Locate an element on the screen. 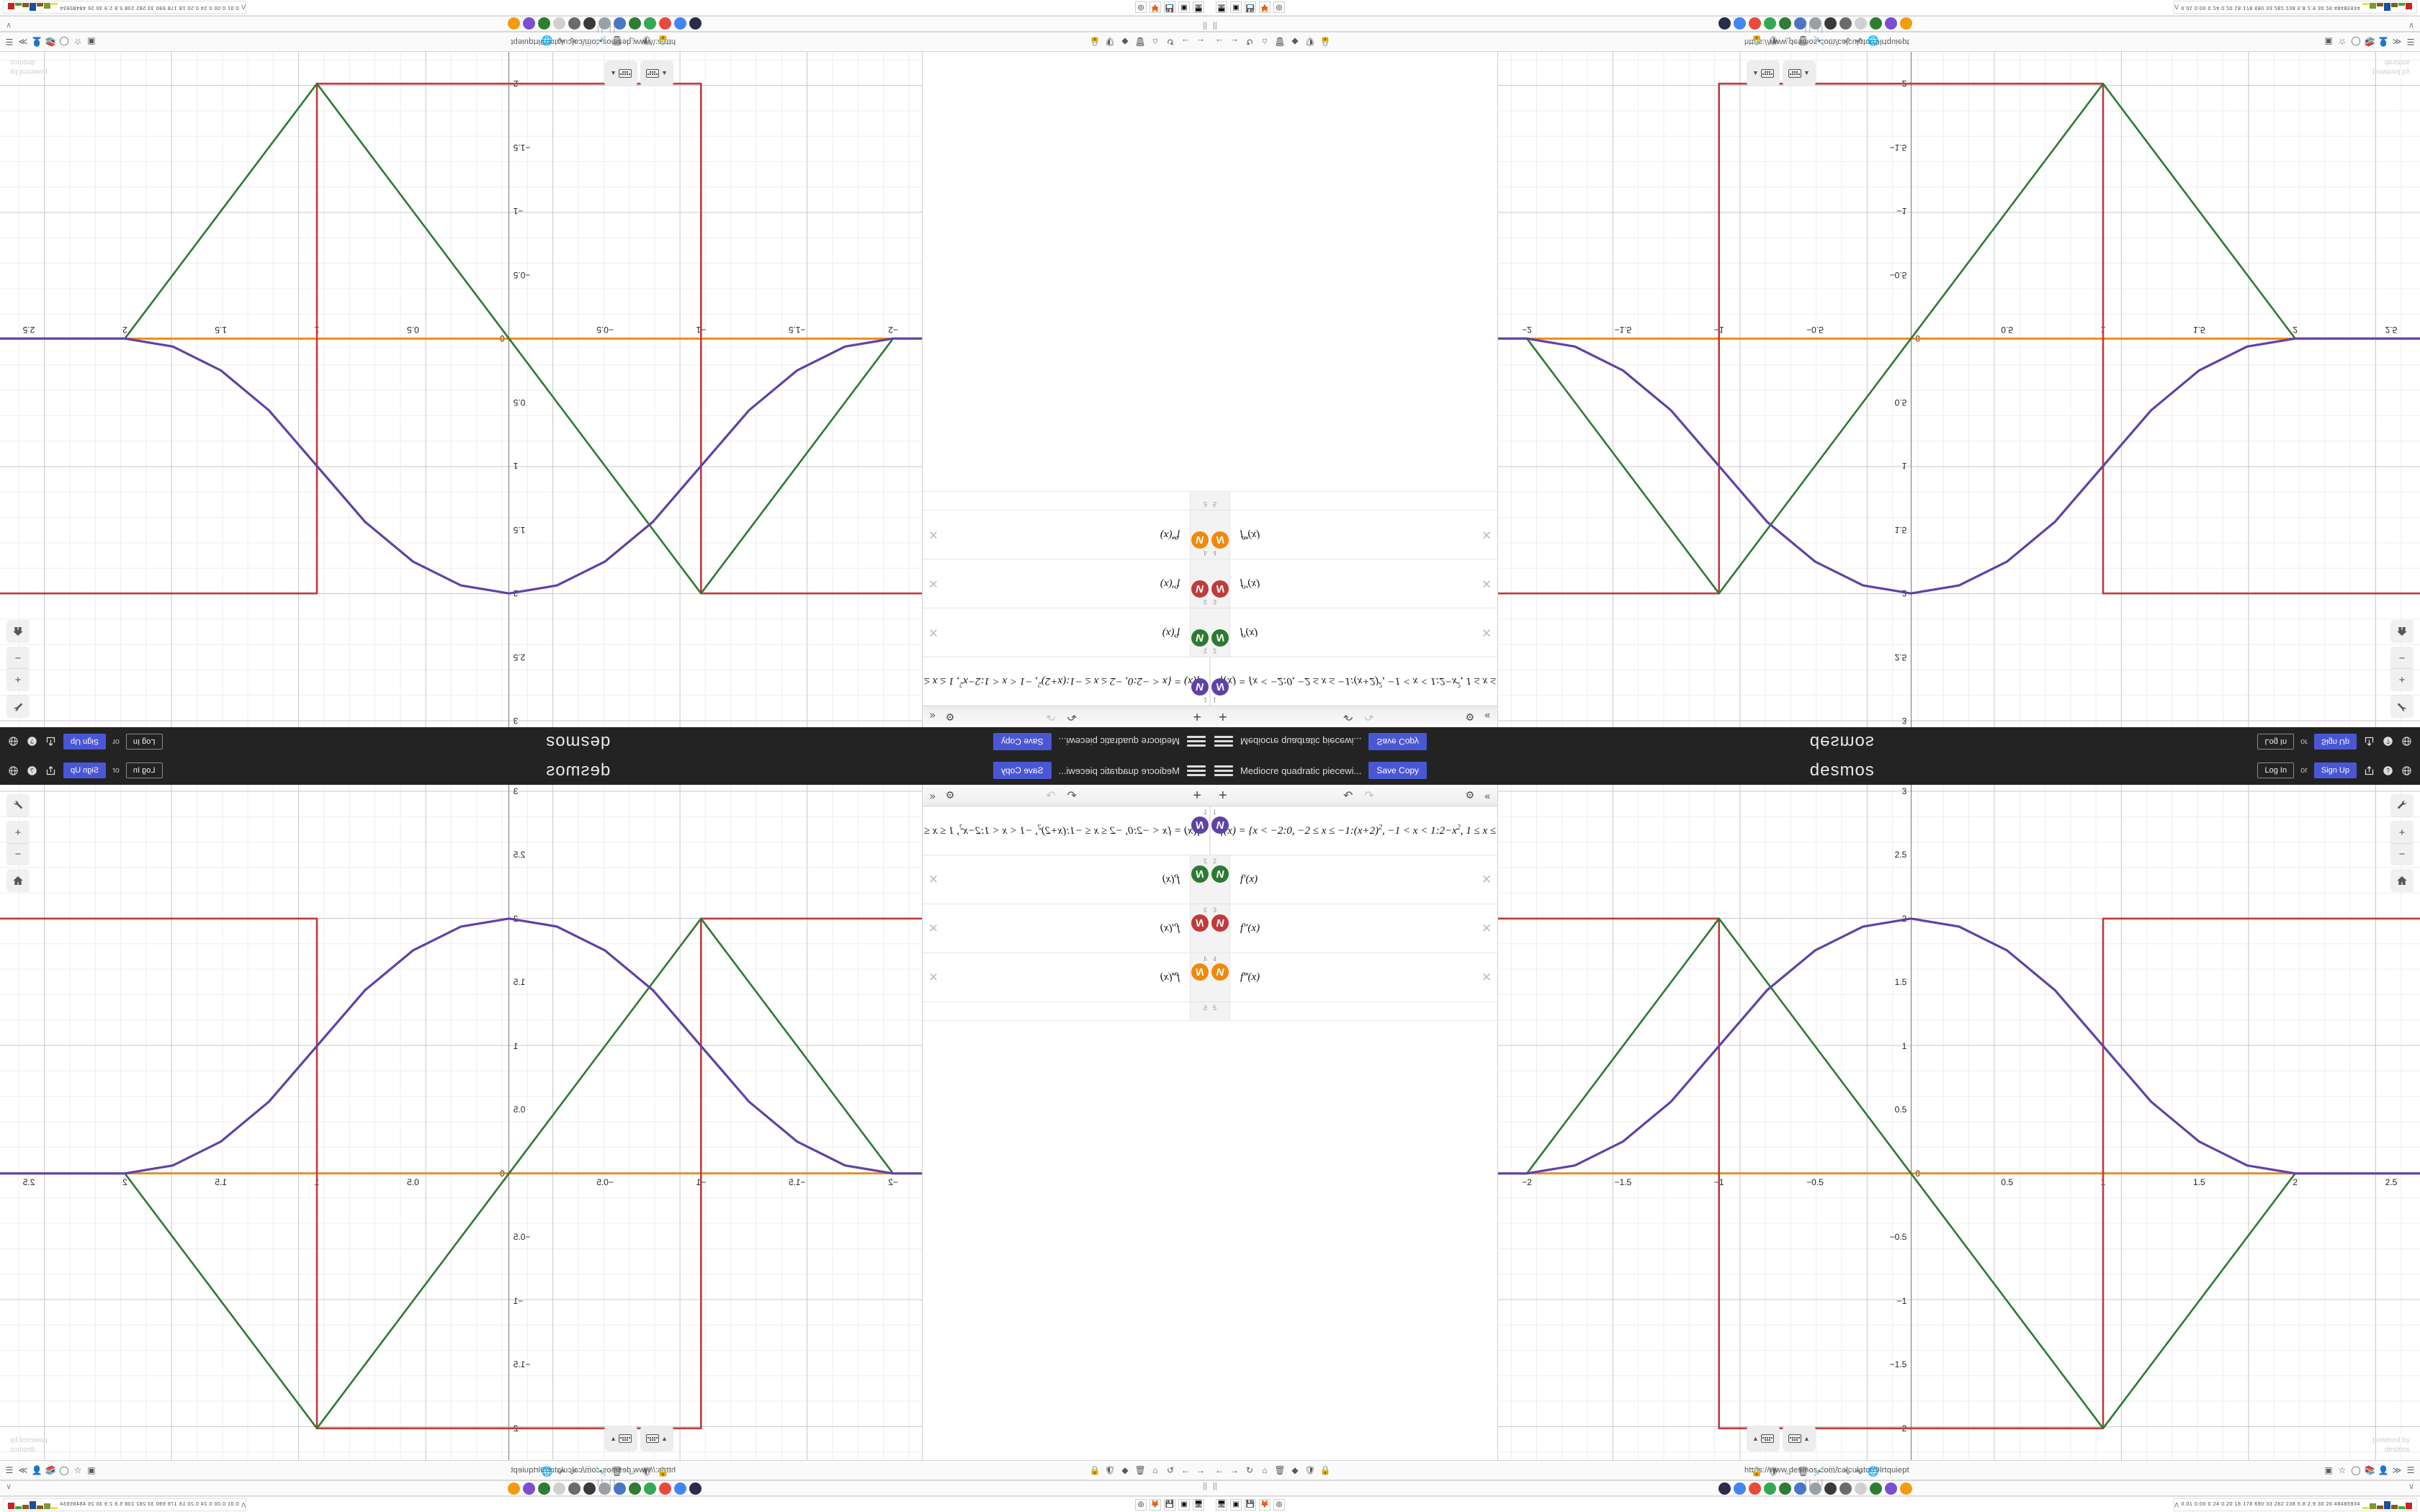 The width and height of the screenshot is (2420, 1512). thumbsup-bookmark is located at coordinates (1815, 1488).